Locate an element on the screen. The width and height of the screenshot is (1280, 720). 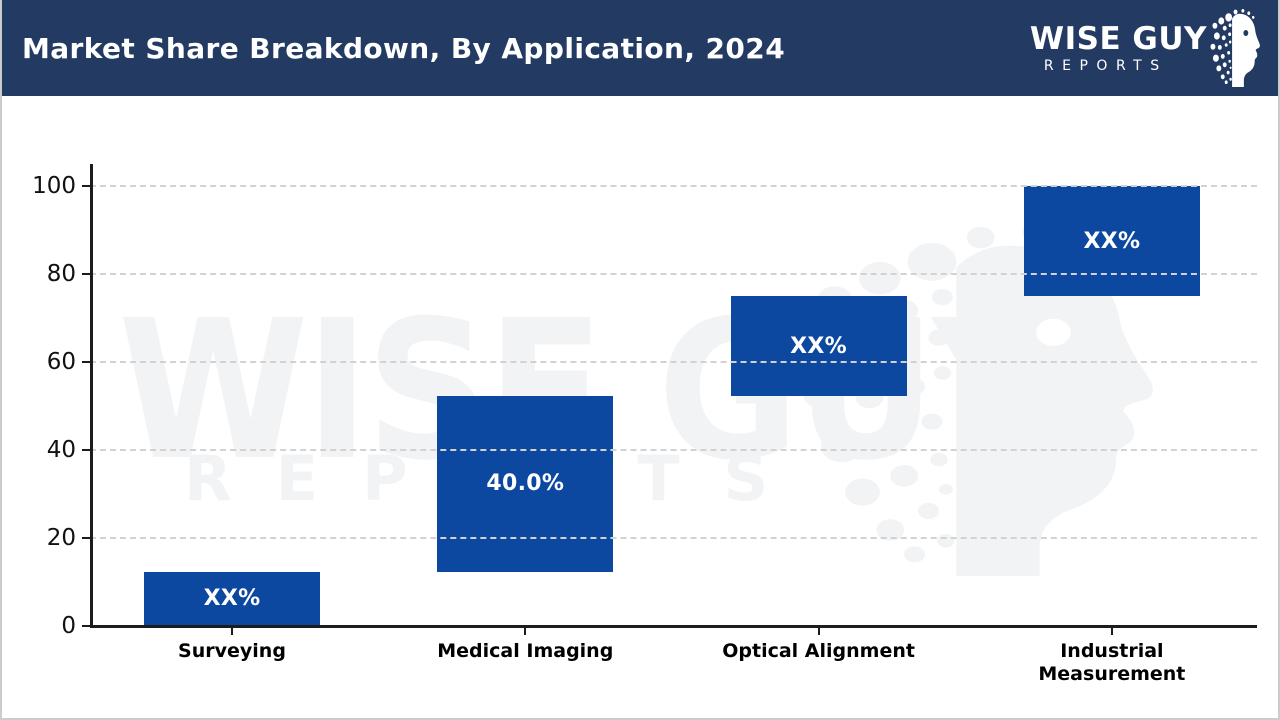
bar-medical-imaging: 40.0% is located at coordinates (525, 483).